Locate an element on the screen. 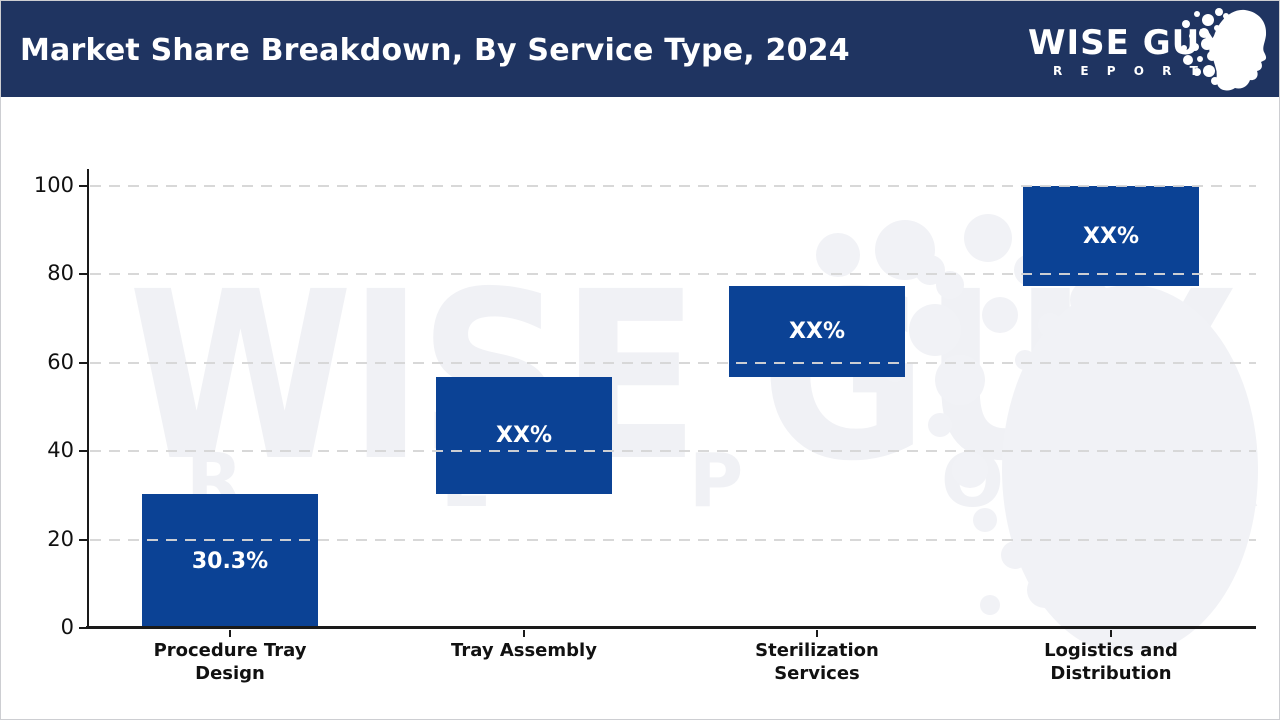 The image size is (1280, 720). logo-reports-text: R E P O R T S is located at coordinates (1142, 71).